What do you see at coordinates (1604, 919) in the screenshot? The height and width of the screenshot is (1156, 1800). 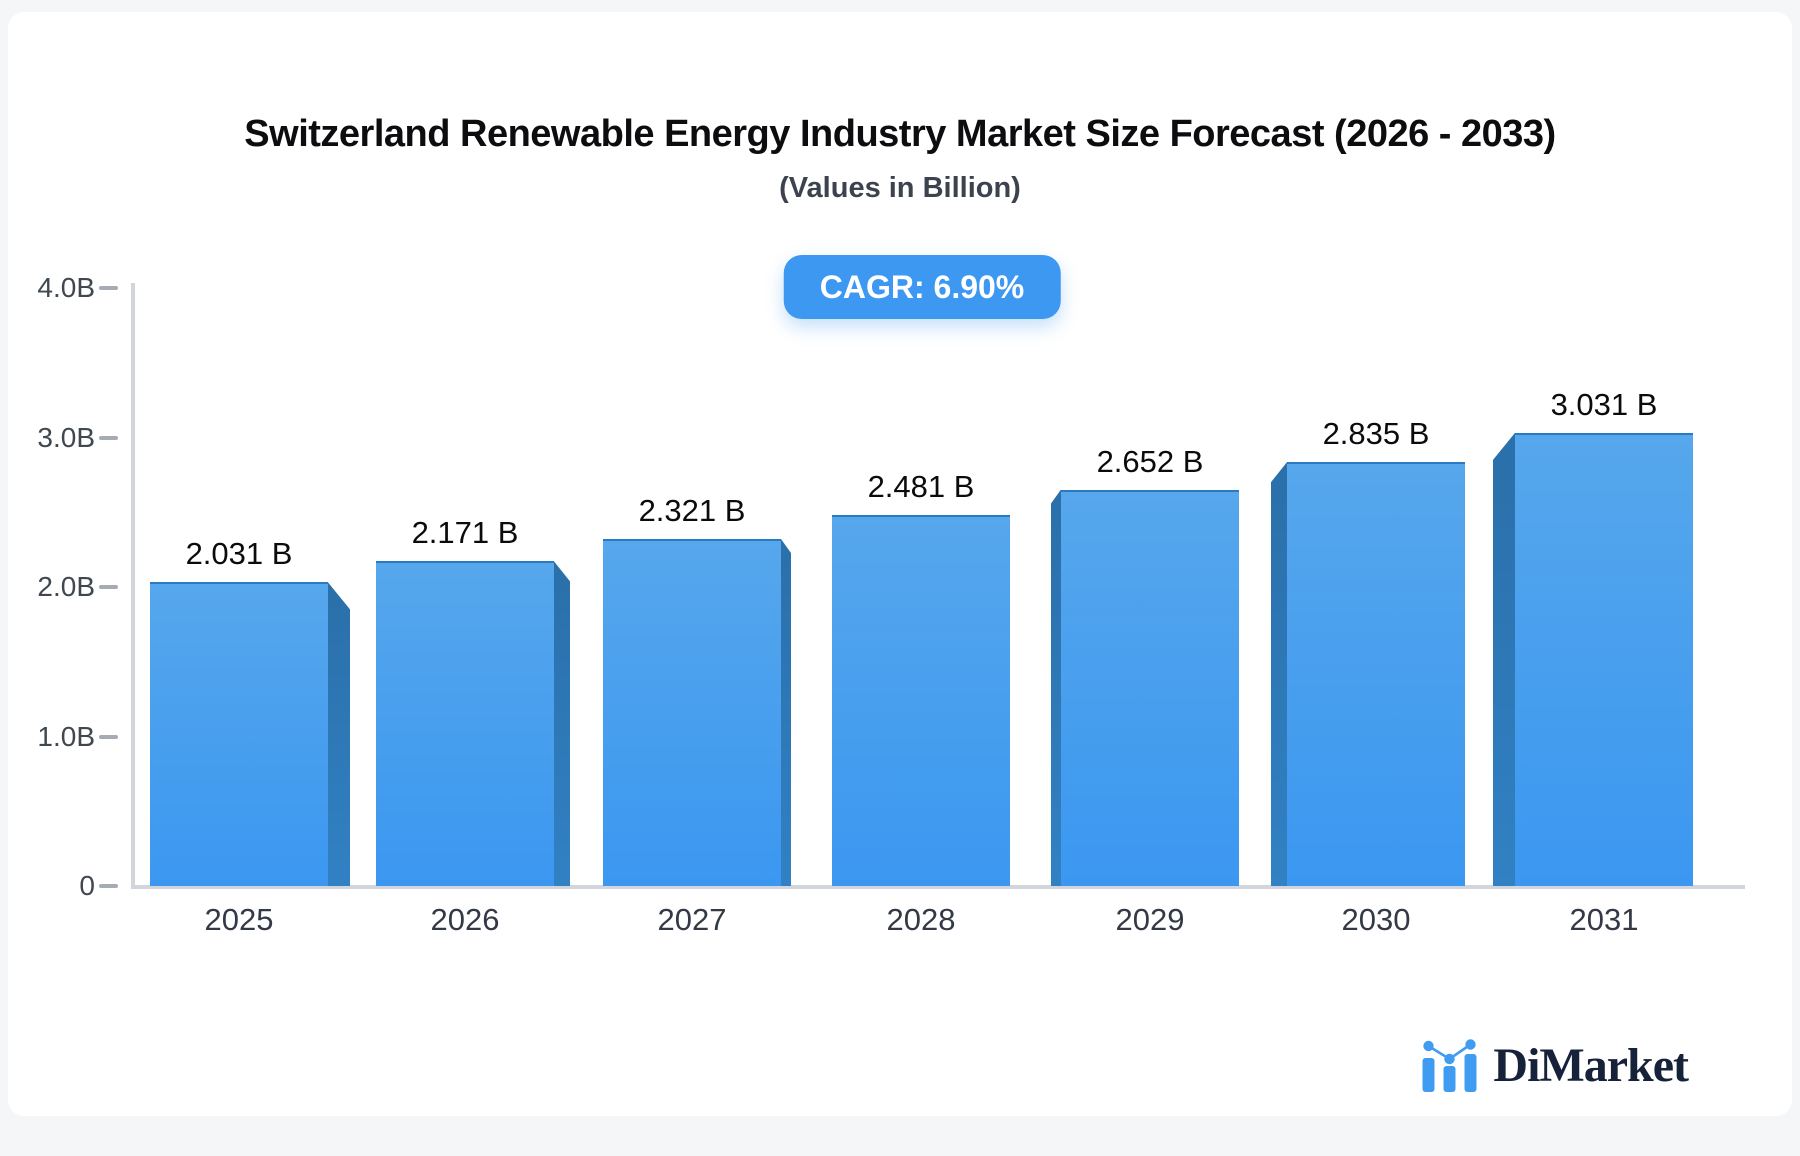 I see `x-axis-label: 2031` at bounding box center [1604, 919].